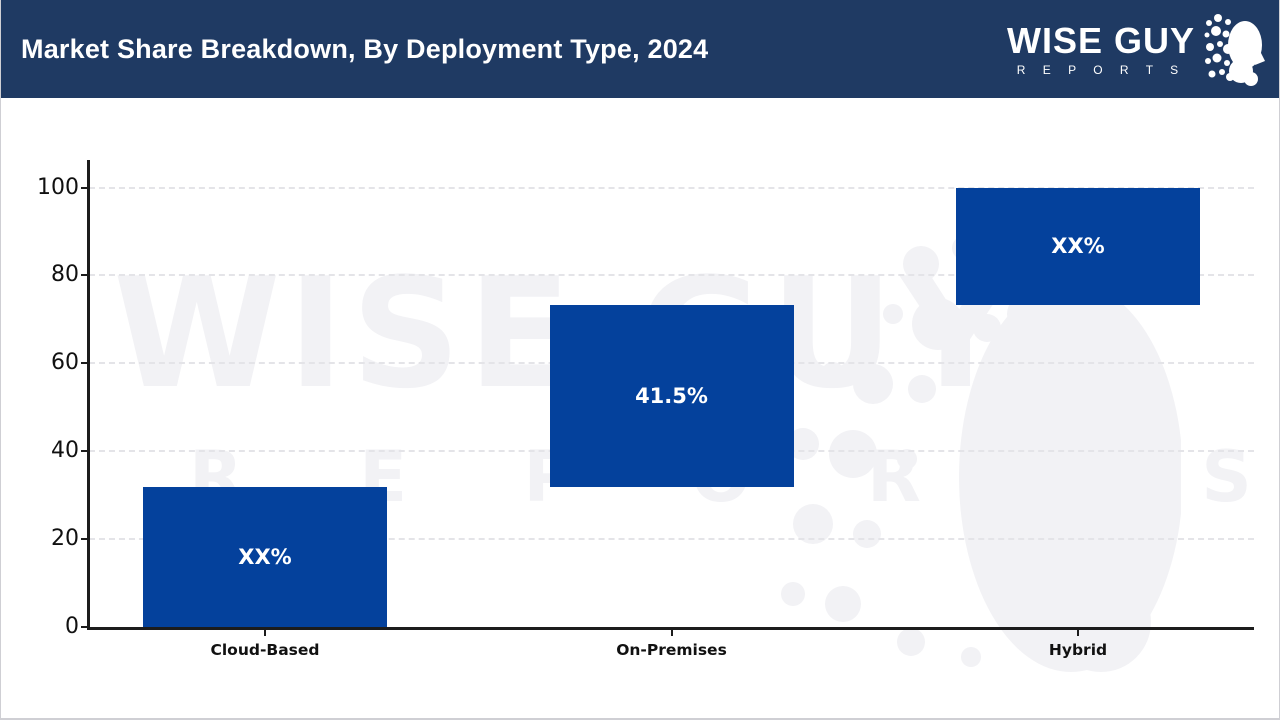 This screenshot has height=720, width=1280. Describe the element at coordinates (265, 650) in the screenshot. I see `category-label: Cloud-Based` at that location.